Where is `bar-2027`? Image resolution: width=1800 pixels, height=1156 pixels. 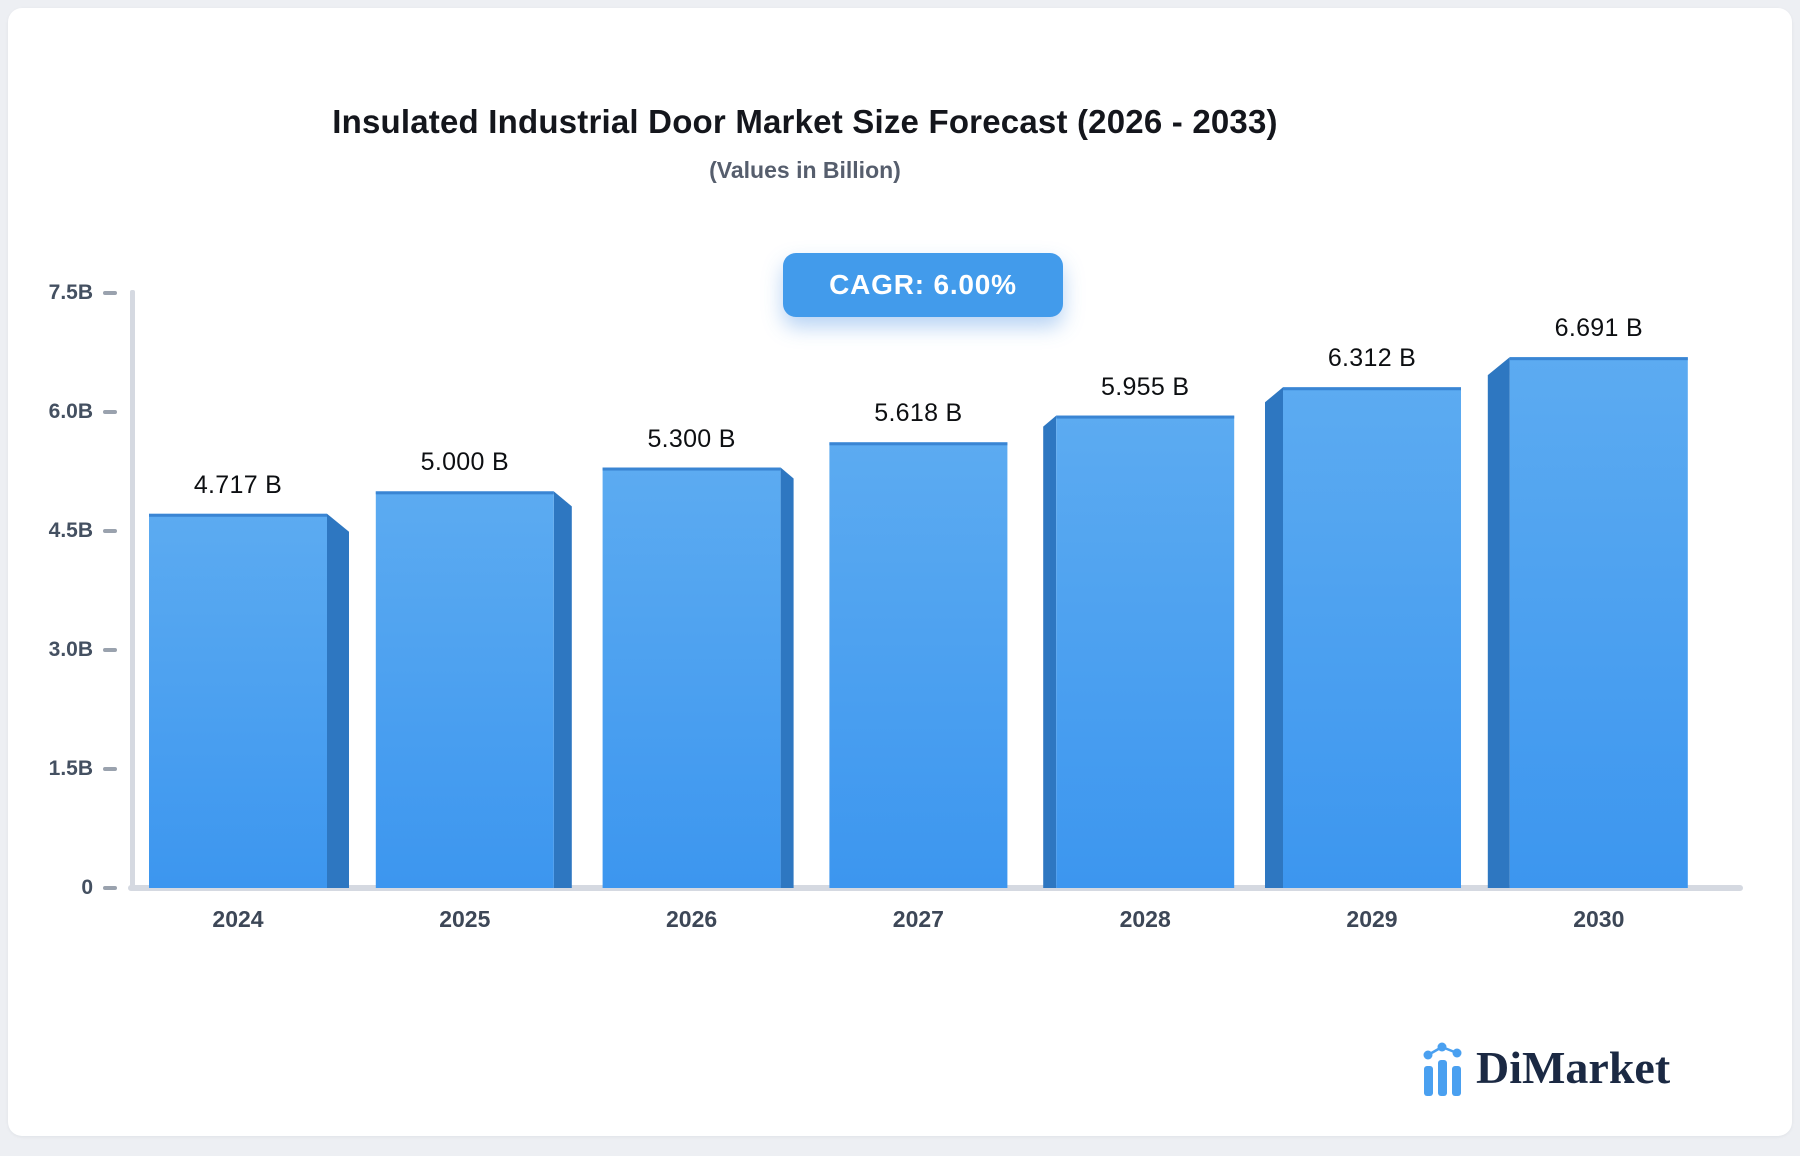 bar-2027 is located at coordinates (918, 665).